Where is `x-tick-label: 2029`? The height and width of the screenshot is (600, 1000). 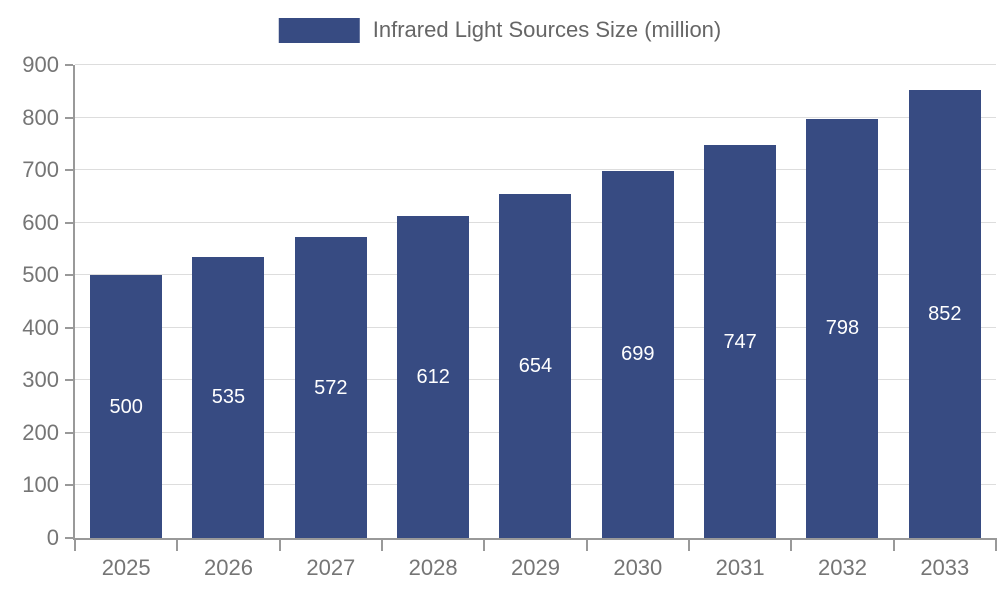
x-tick-label: 2029 is located at coordinates (535, 567).